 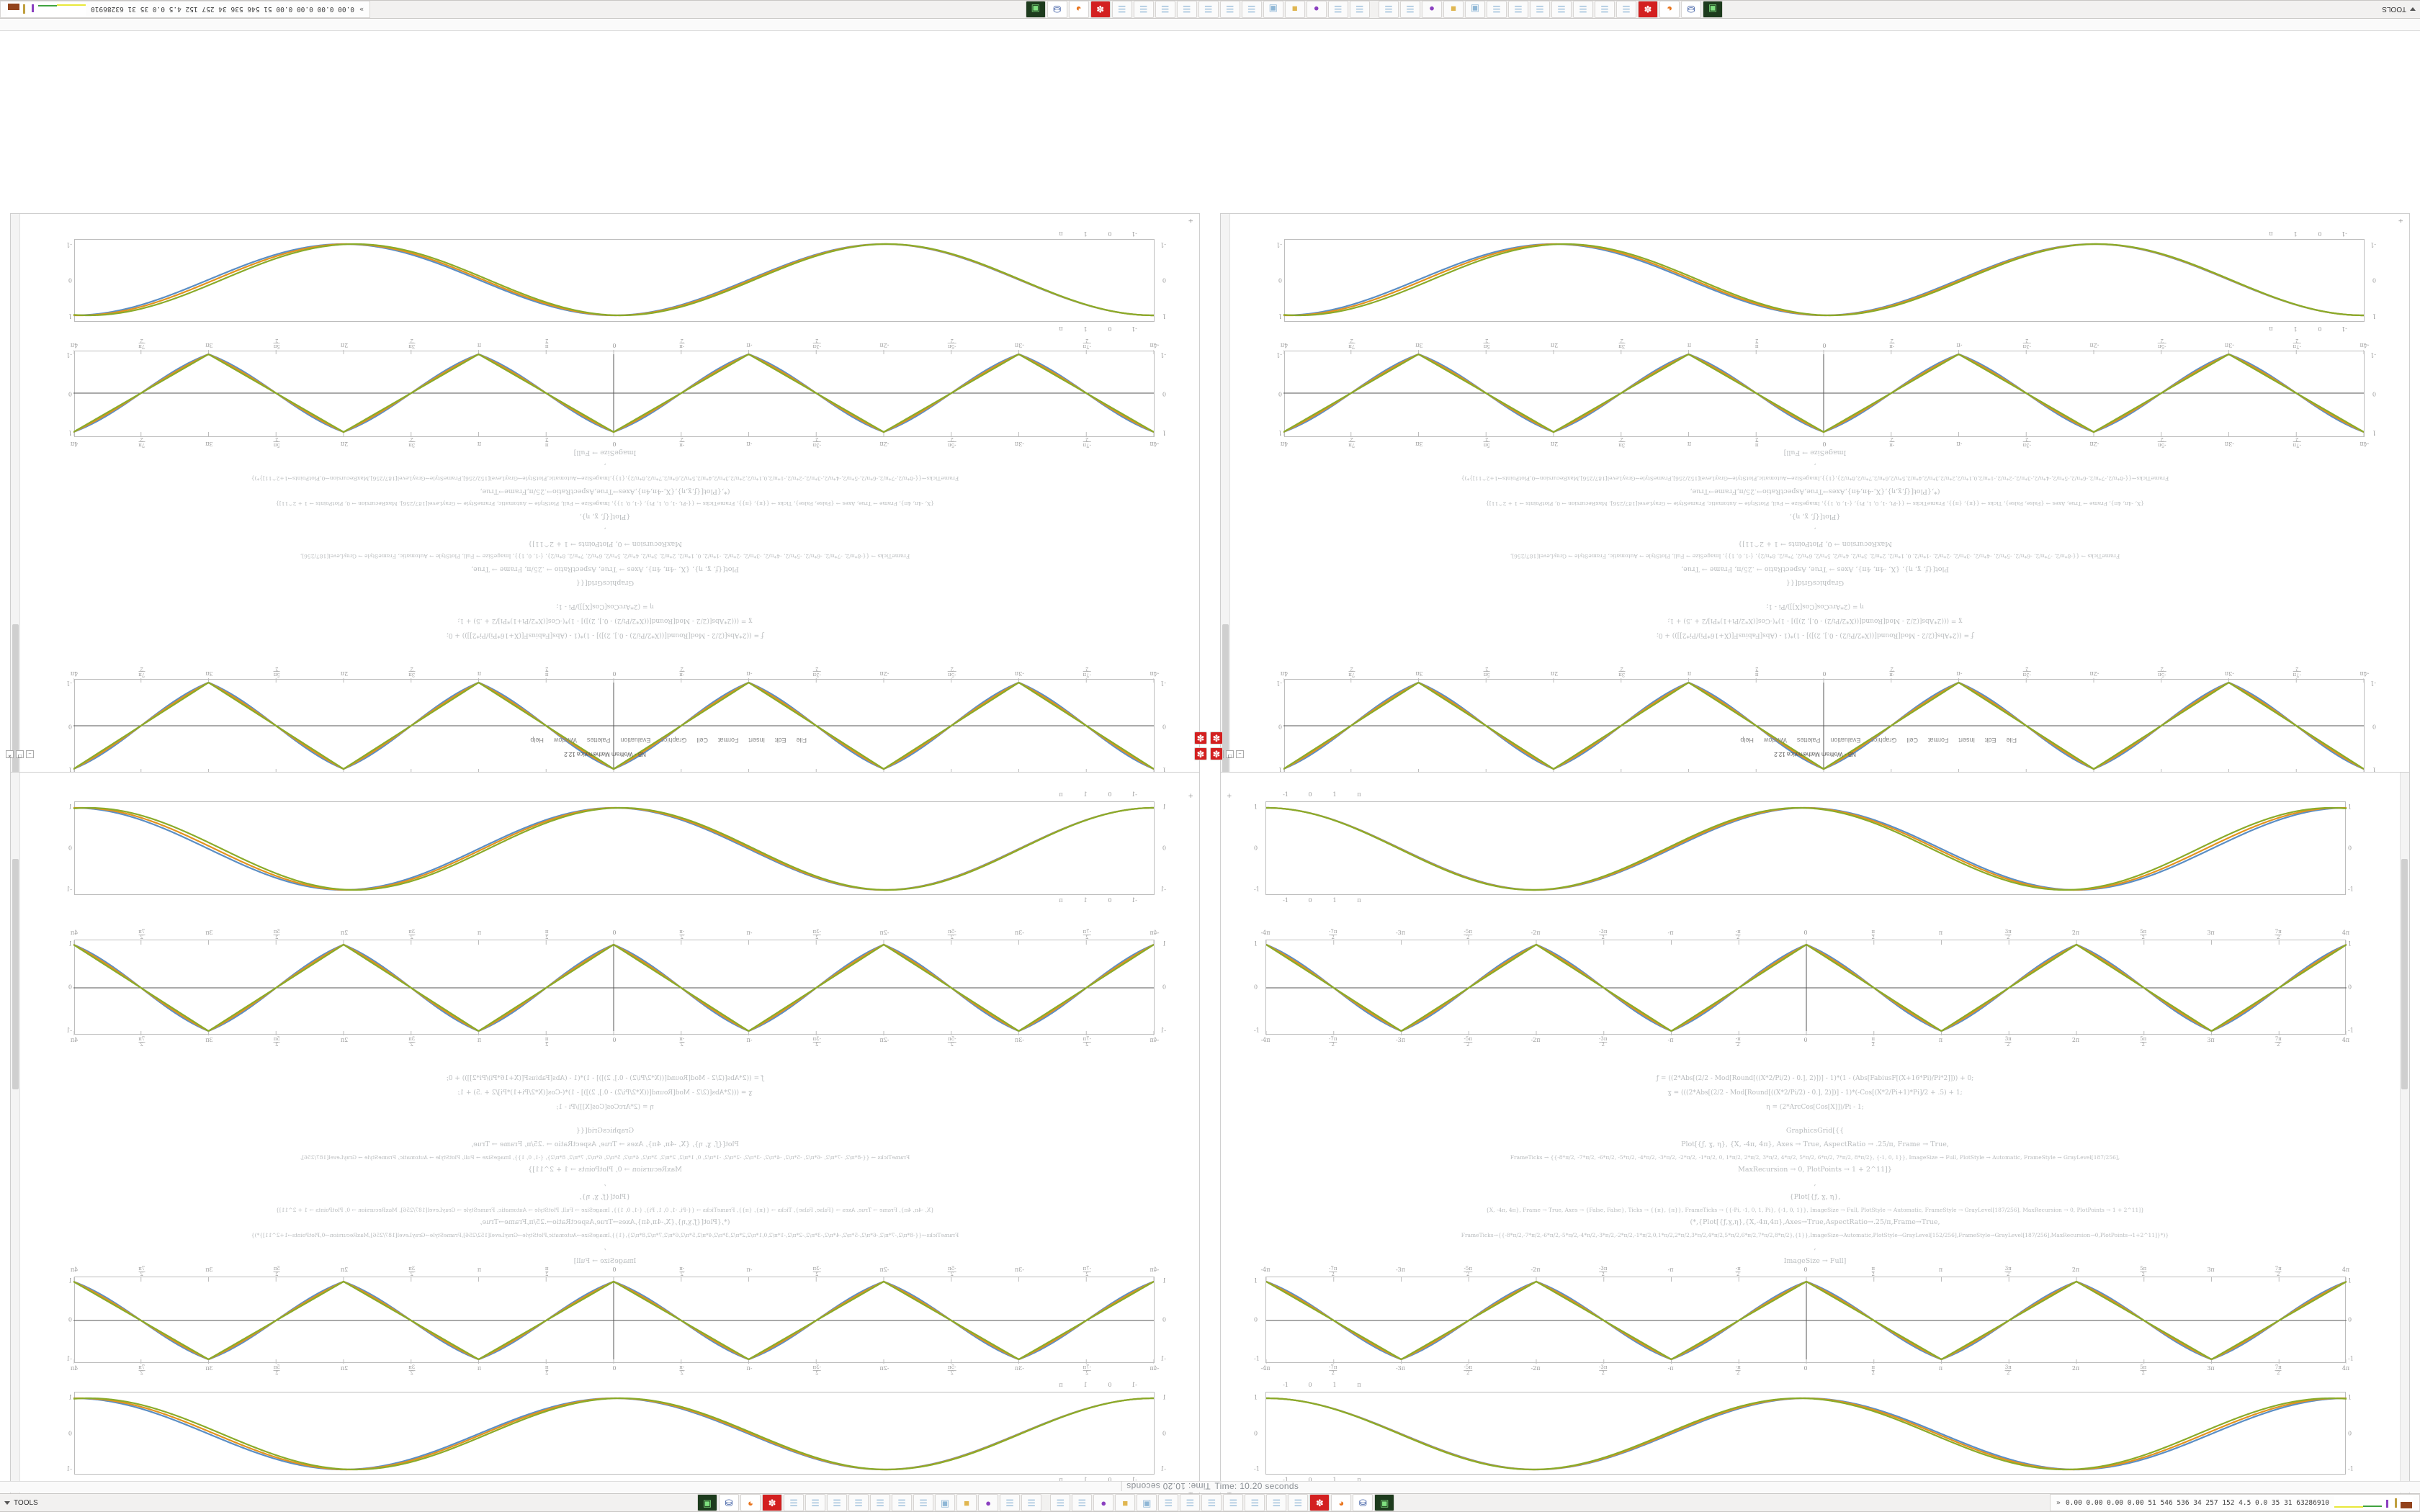 What do you see at coordinates (988, 1502) in the screenshot?
I see `browser-purple-icon: ●` at bounding box center [988, 1502].